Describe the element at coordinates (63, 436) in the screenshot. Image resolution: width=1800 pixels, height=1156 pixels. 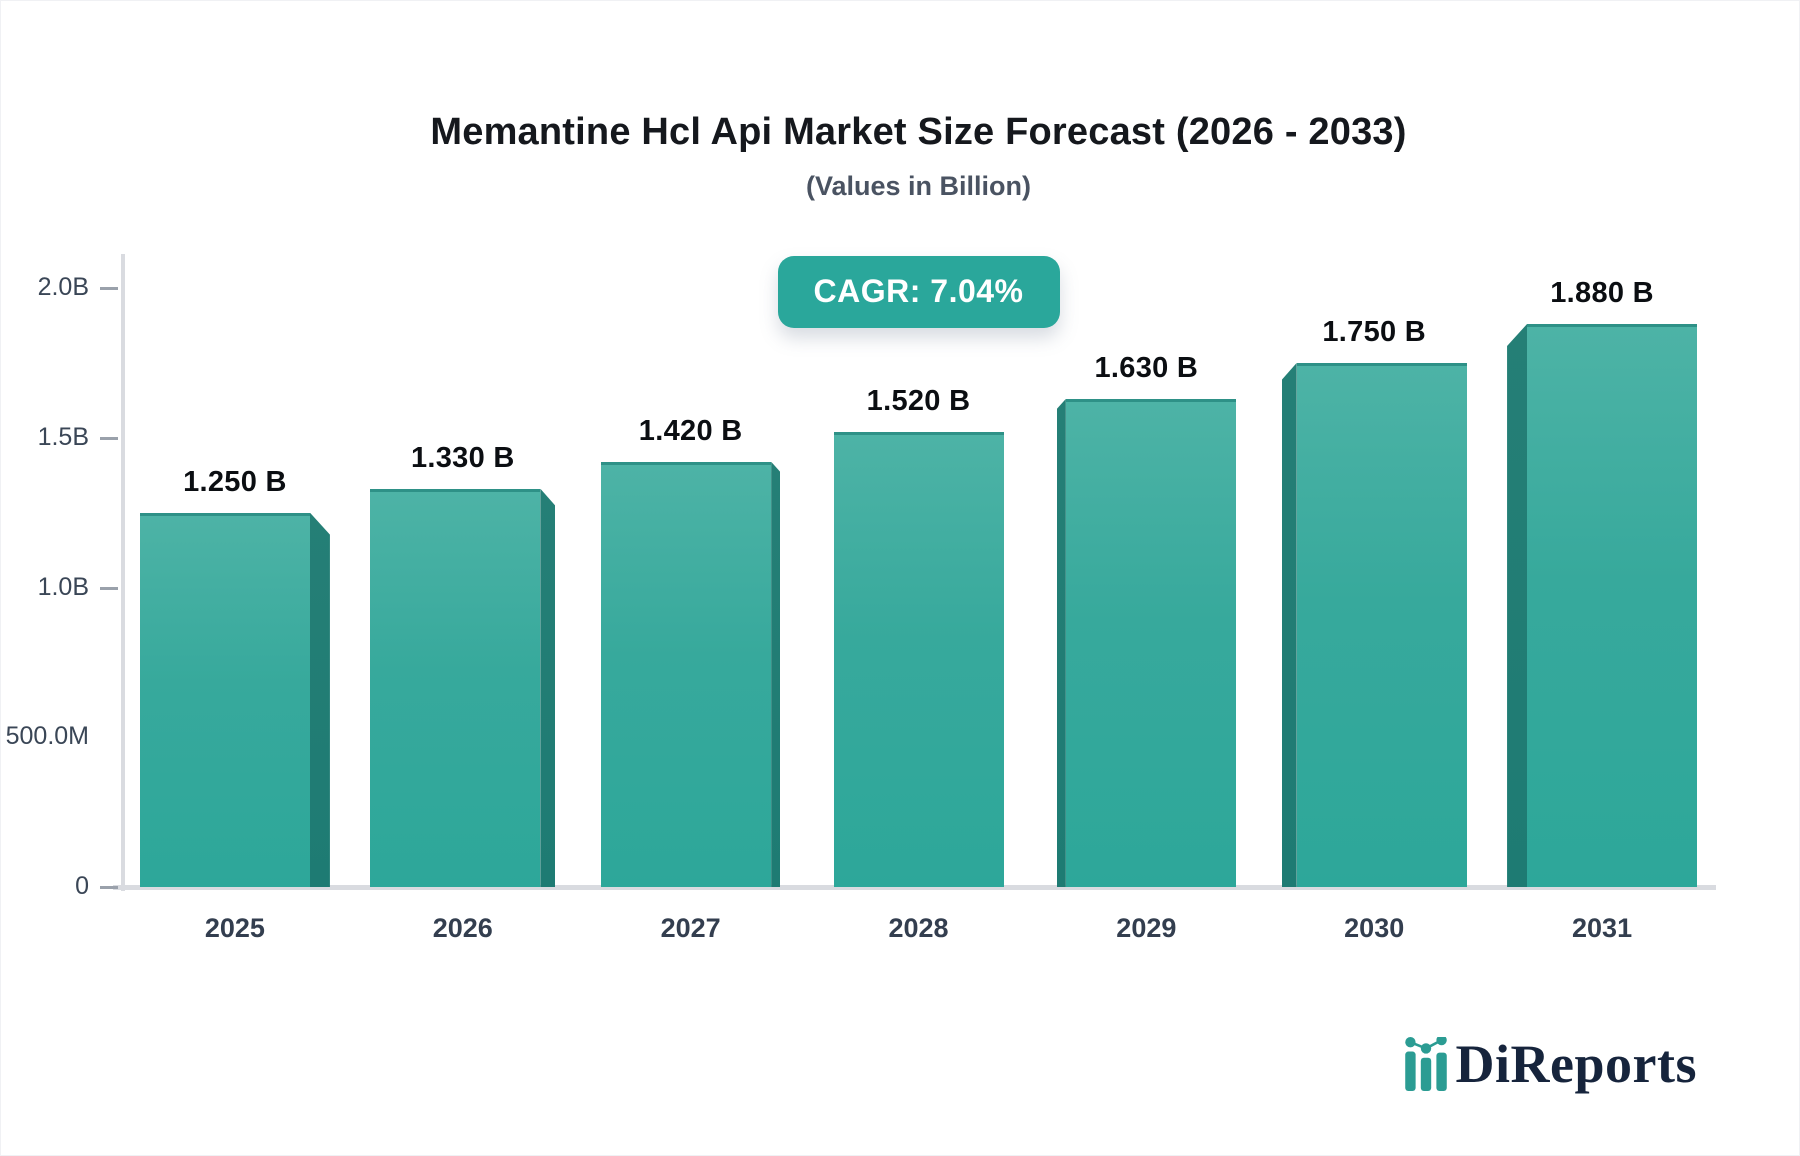
I see `y-tick-label-1.5B: 1.5B` at that location.